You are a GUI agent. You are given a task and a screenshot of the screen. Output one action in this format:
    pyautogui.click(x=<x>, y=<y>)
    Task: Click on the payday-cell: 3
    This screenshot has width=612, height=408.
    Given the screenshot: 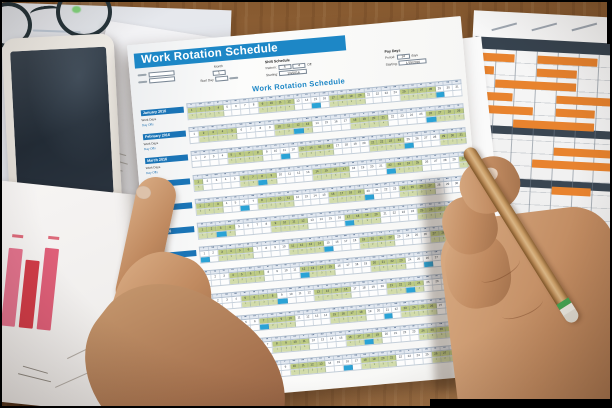 What is the action you would take?
    pyautogui.click(x=410, y=289)
    